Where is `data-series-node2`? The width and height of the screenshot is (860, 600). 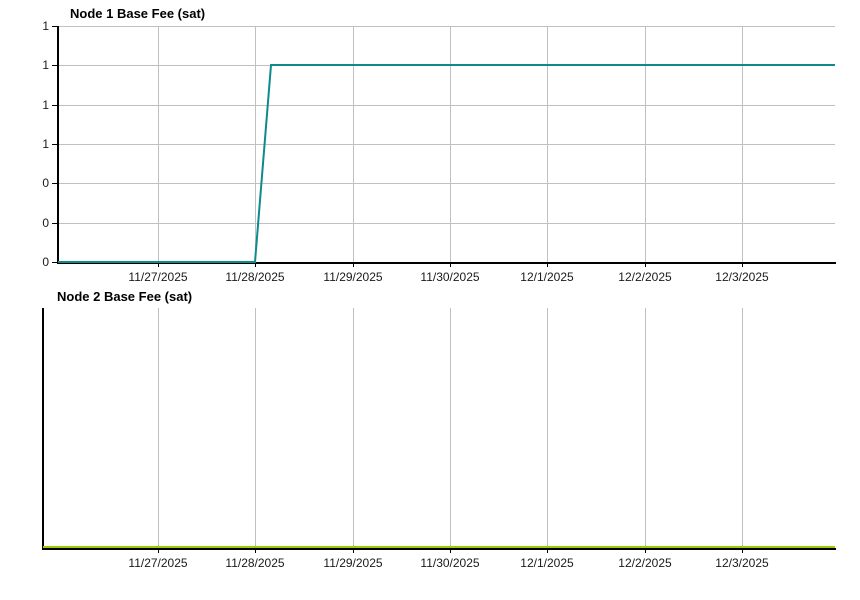
data-series-node2 is located at coordinates (439, 547).